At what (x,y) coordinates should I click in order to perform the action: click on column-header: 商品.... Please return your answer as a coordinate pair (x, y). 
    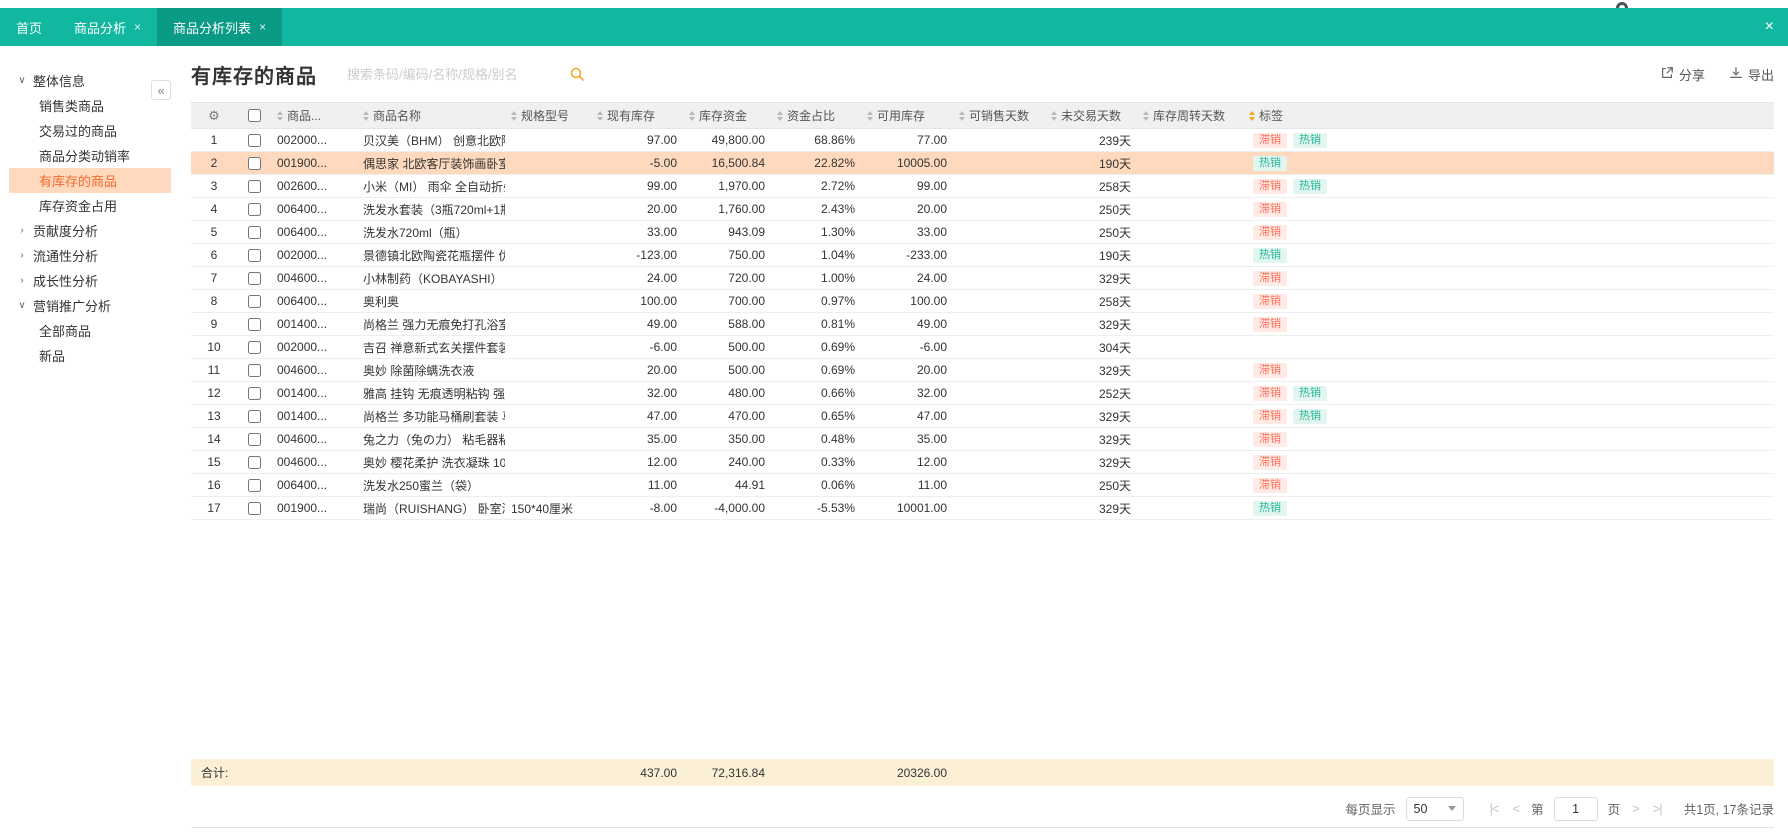
    Looking at the image, I should click on (314, 115).